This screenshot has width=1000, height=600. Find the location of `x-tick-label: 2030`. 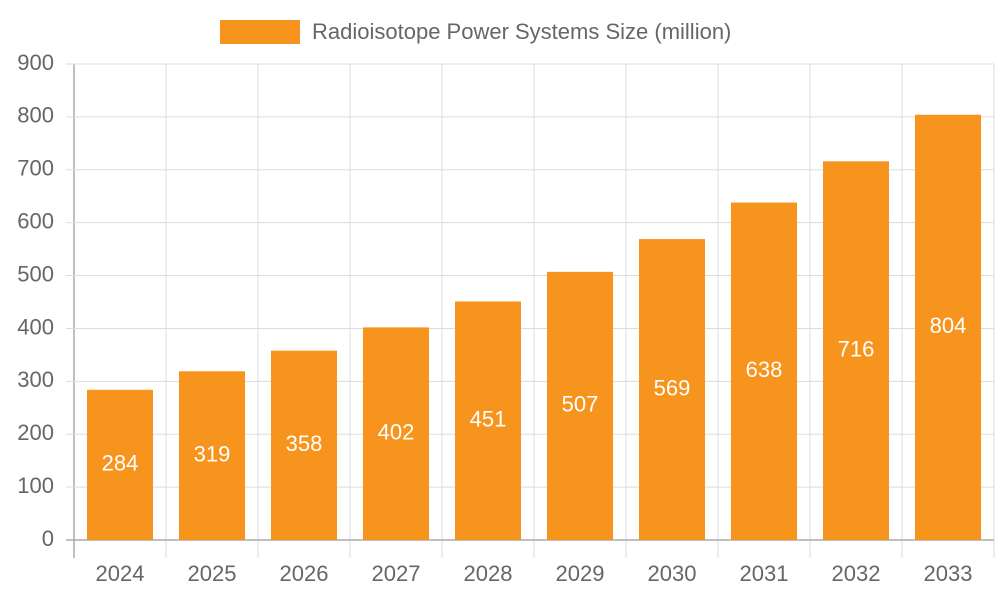

x-tick-label: 2030 is located at coordinates (672, 573).